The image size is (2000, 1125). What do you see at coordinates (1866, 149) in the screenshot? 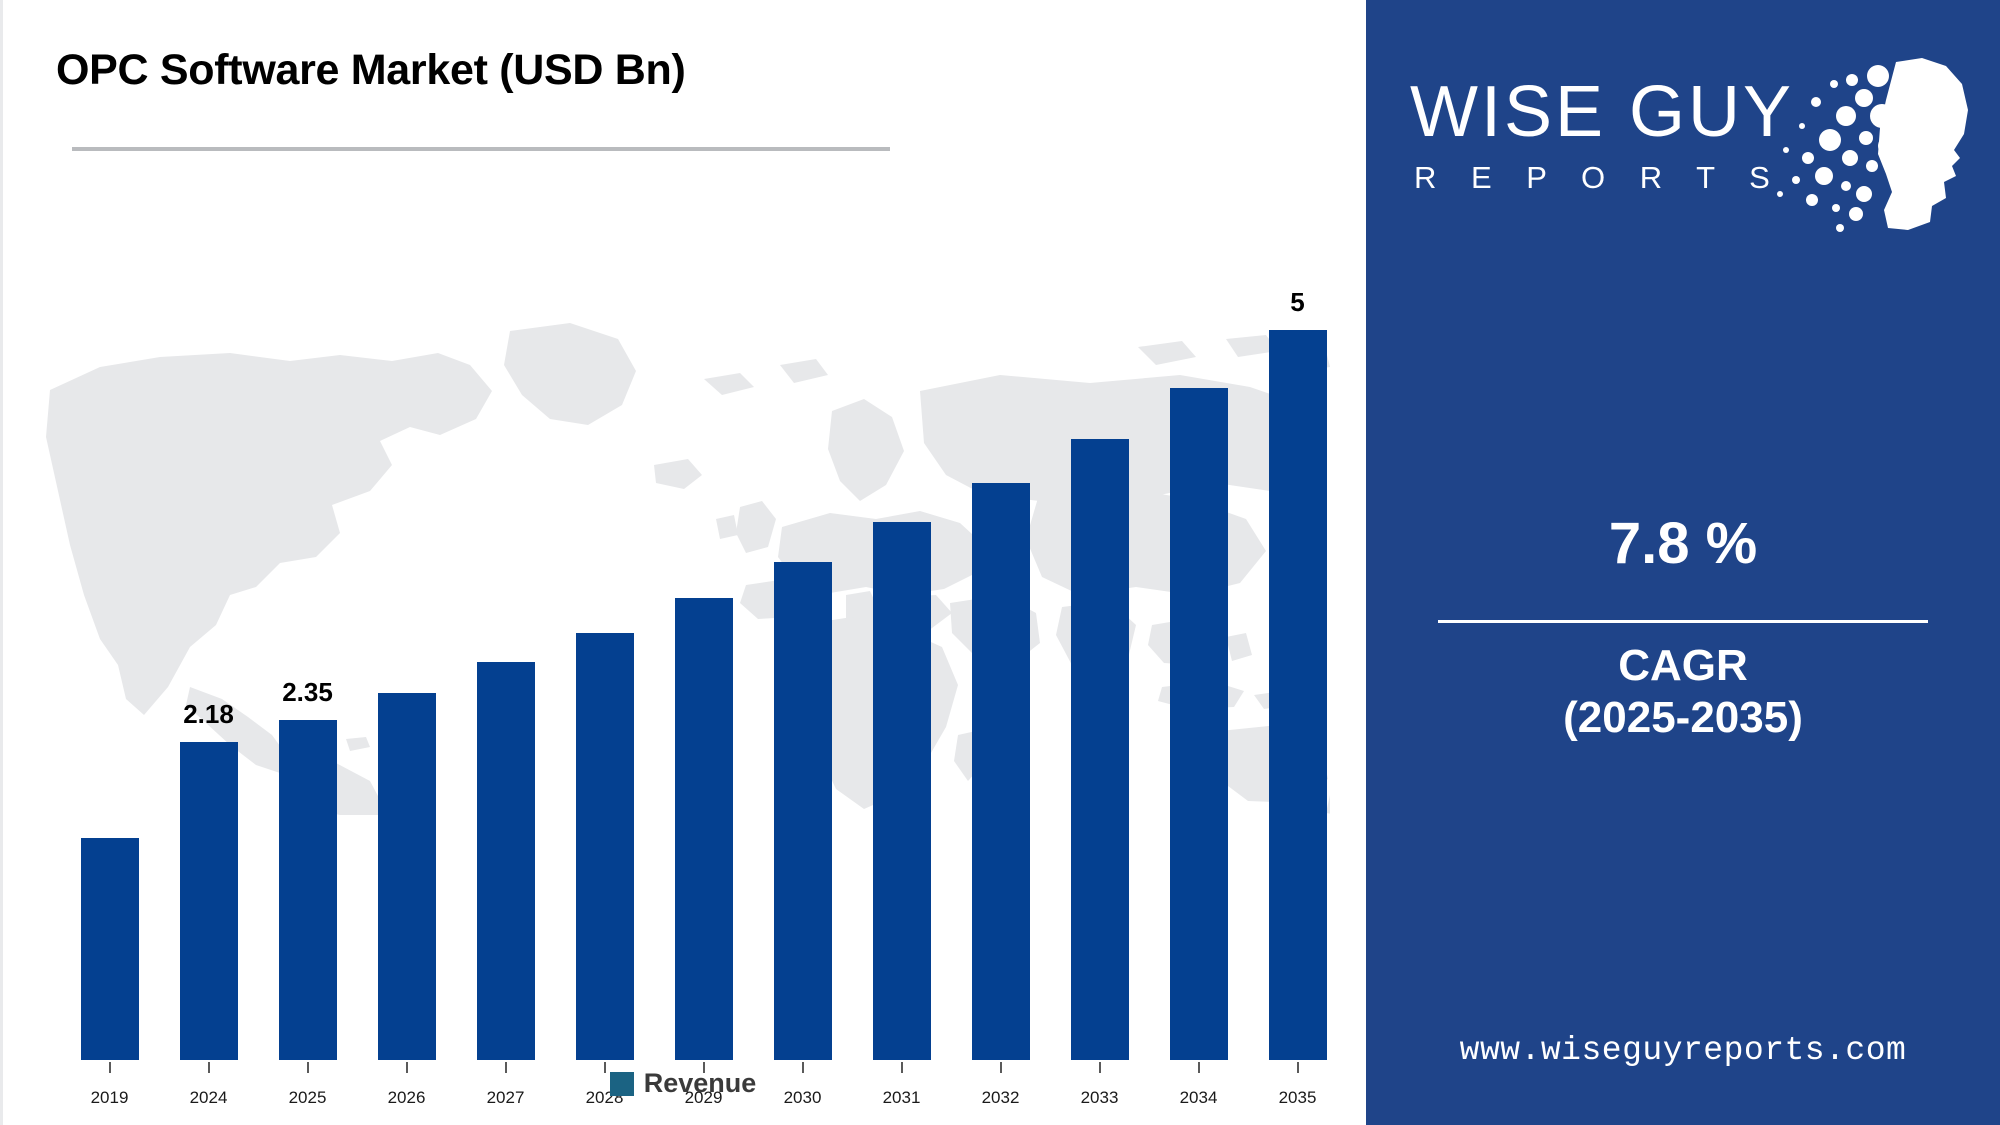
I see `logo-head-icon` at bounding box center [1866, 149].